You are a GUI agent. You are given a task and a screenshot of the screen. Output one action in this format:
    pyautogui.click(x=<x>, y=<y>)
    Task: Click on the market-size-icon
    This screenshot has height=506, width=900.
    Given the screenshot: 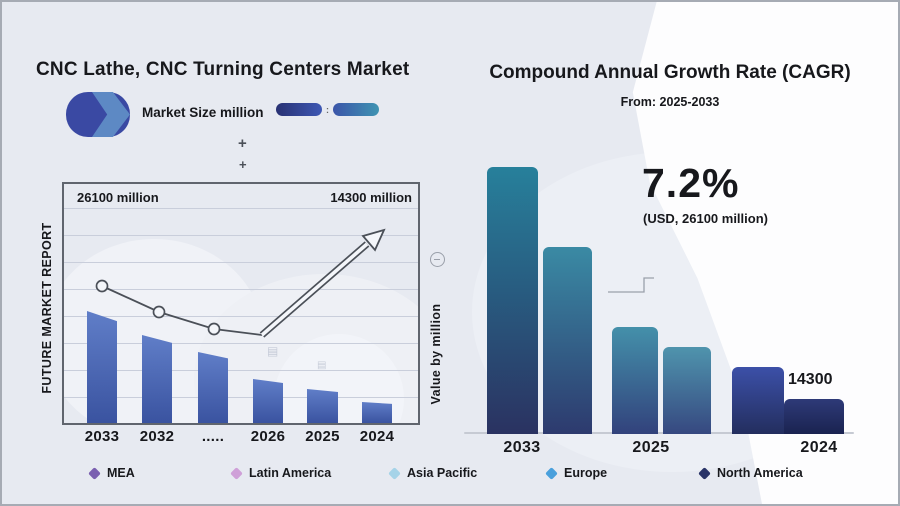 What is the action you would take?
    pyautogui.click(x=98, y=114)
    